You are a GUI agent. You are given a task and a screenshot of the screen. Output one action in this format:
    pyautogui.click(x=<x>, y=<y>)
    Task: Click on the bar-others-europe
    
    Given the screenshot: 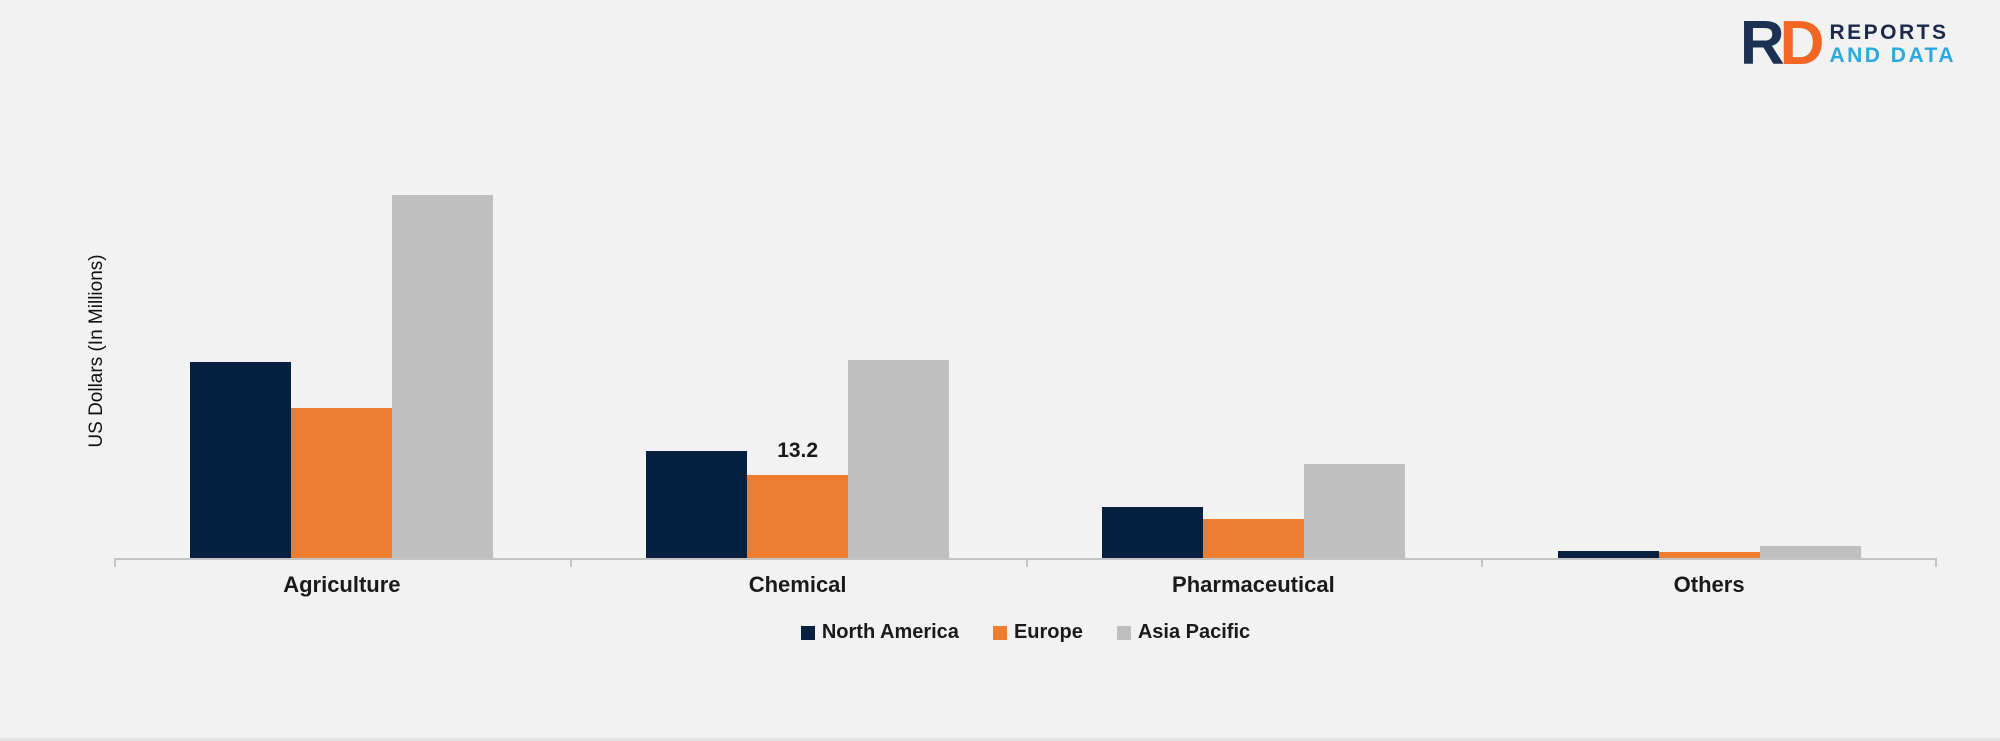 What is the action you would take?
    pyautogui.click(x=1709, y=555)
    